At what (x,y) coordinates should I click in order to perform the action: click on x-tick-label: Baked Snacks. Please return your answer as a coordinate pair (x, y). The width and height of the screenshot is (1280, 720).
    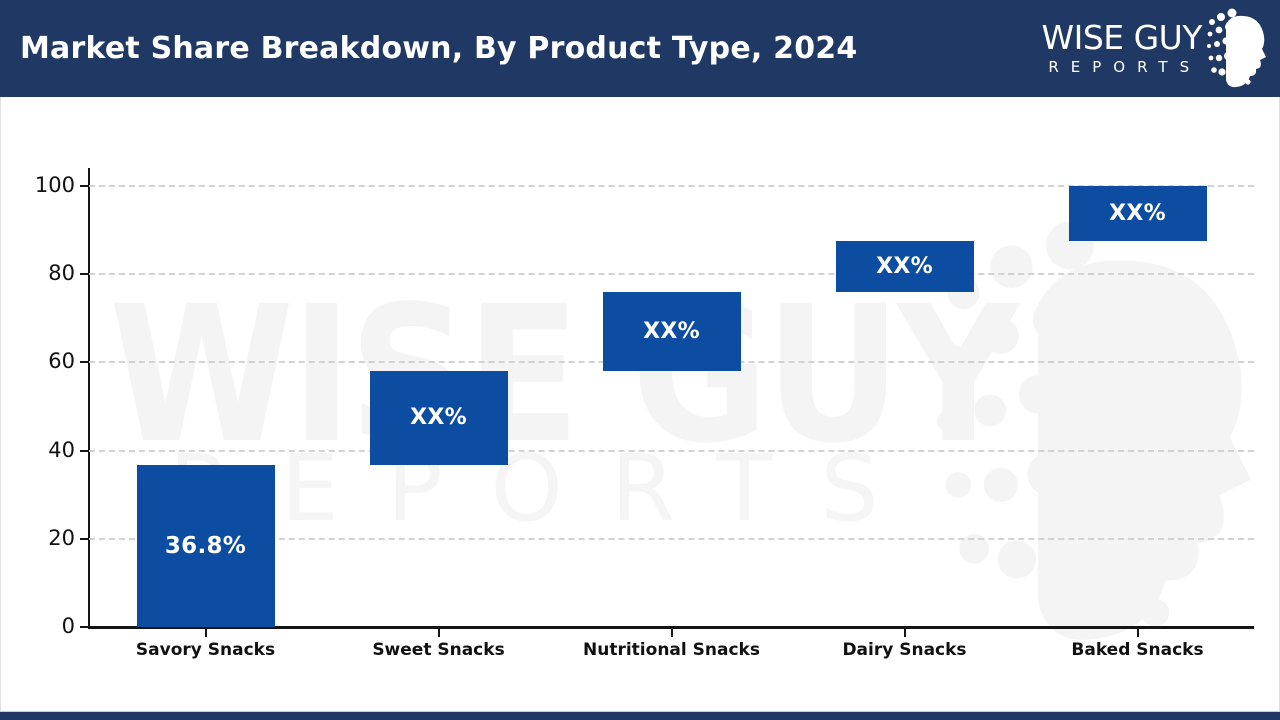
    Looking at the image, I should click on (1137, 650).